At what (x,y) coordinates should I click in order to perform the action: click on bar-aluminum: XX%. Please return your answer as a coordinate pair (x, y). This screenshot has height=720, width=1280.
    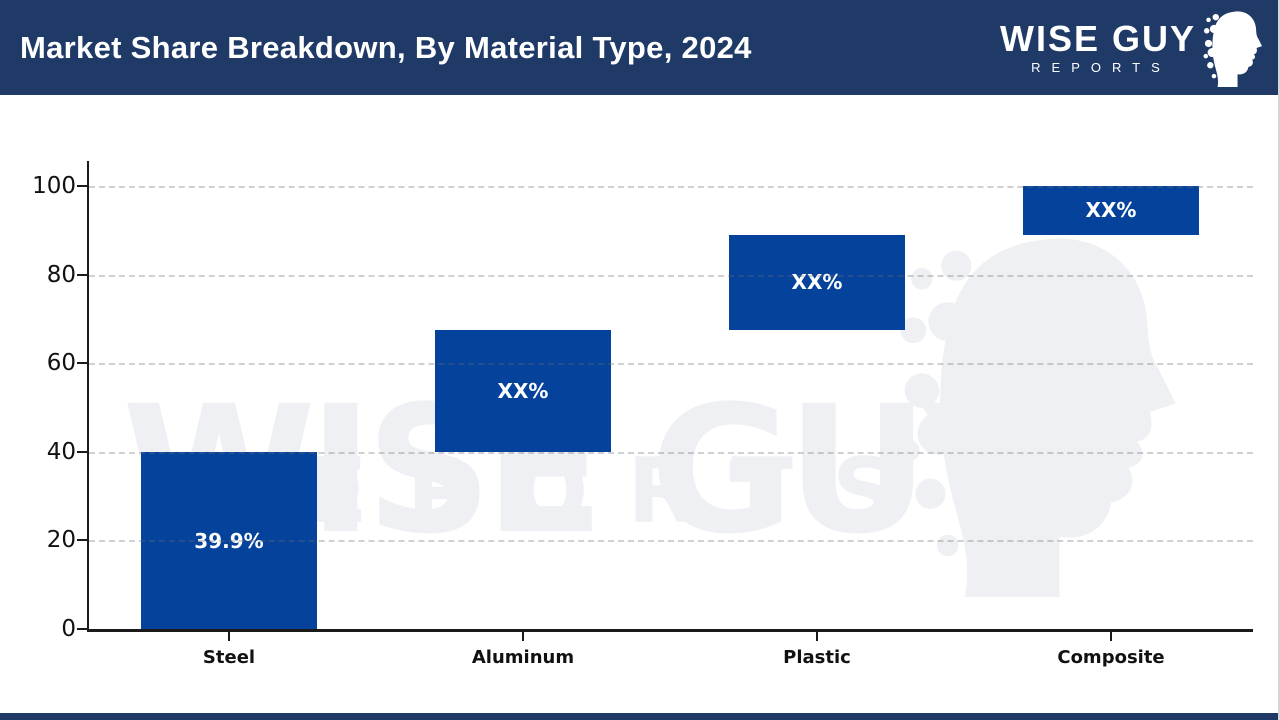
    Looking at the image, I should click on (523, 391).